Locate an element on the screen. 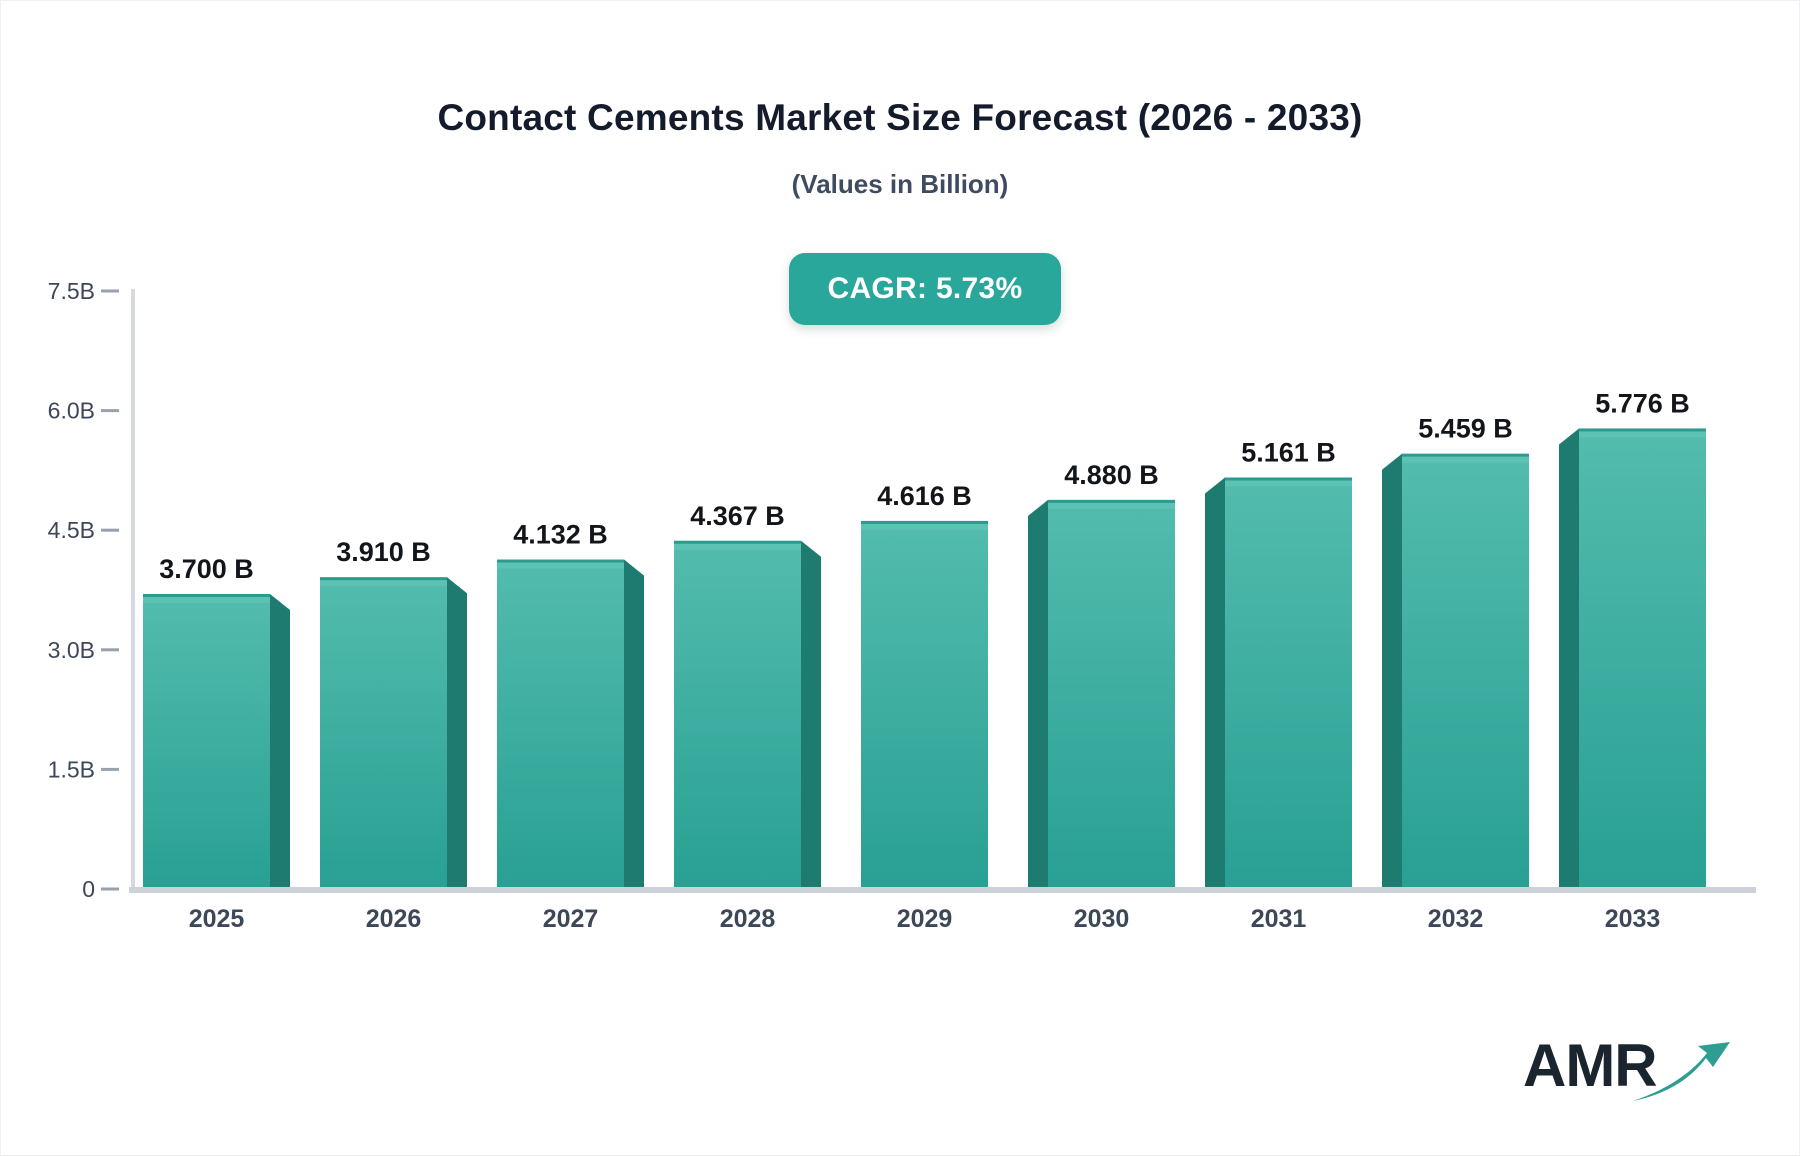  y-axis-label: 1.5B is located at coordinates (71, 769).